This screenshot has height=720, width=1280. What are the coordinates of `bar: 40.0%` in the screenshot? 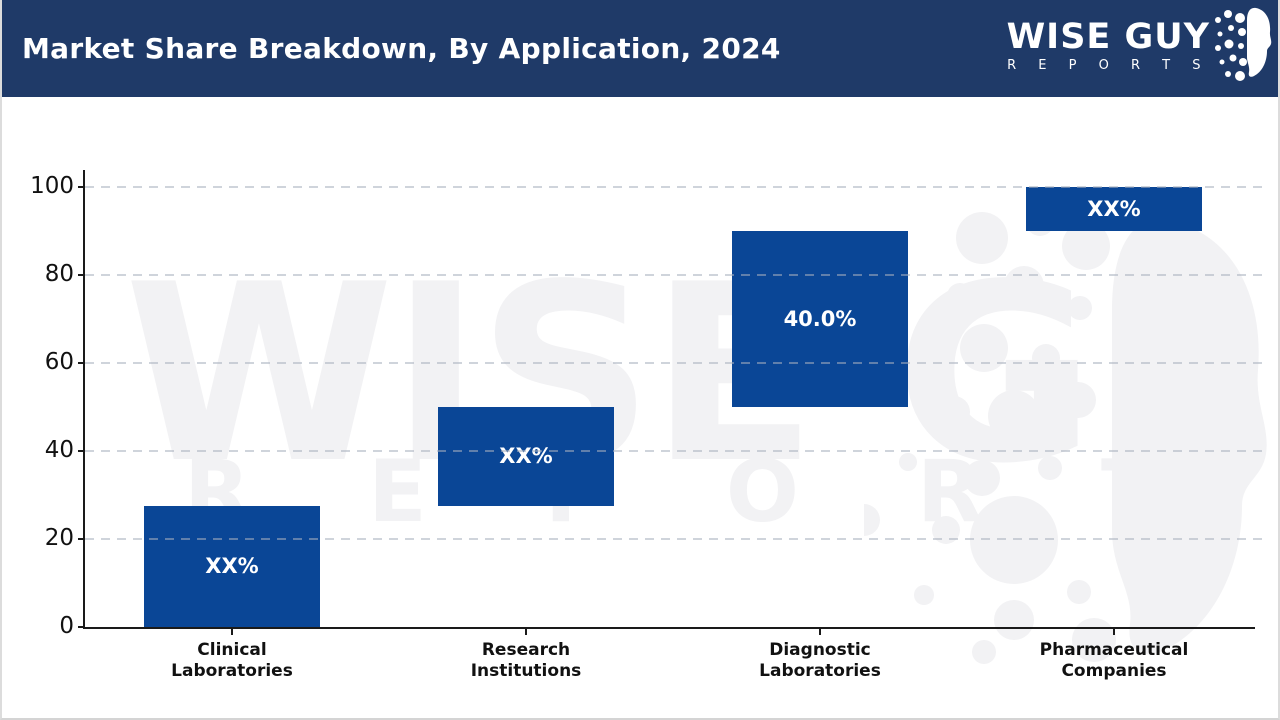 It's located at (820, 318).